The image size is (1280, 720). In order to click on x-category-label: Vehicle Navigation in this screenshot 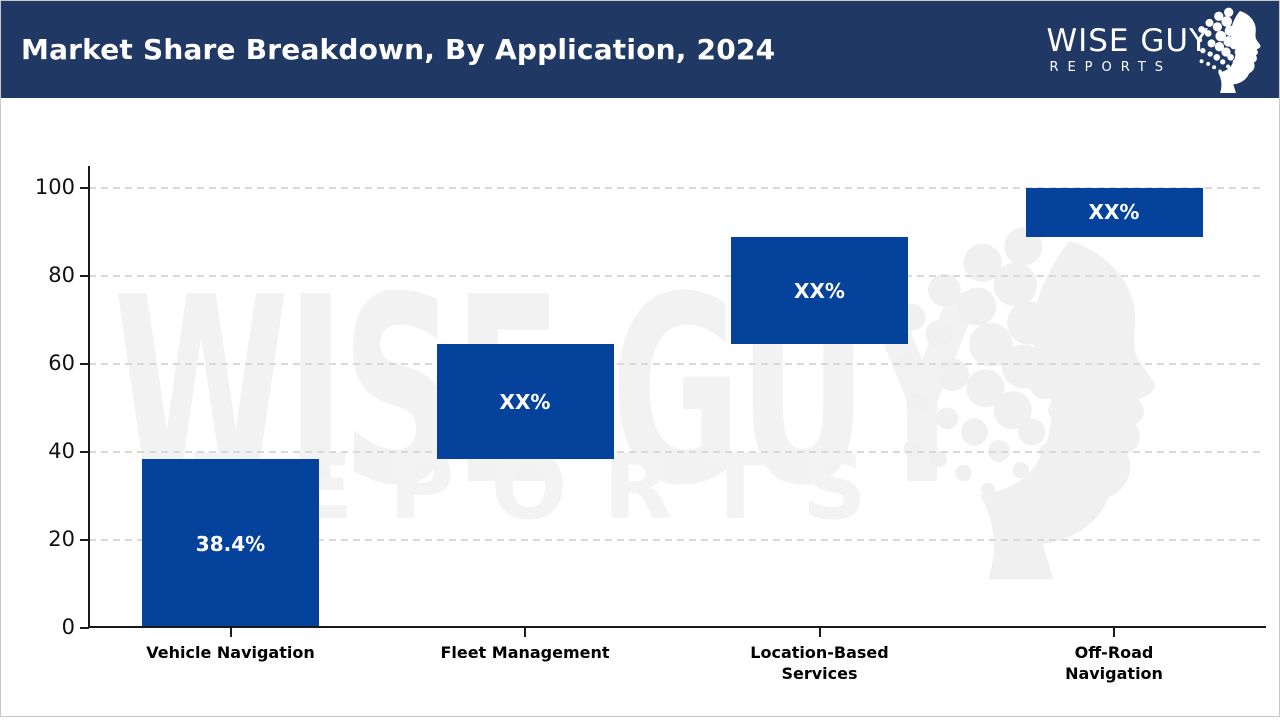, I will do `click(230, 652)`.